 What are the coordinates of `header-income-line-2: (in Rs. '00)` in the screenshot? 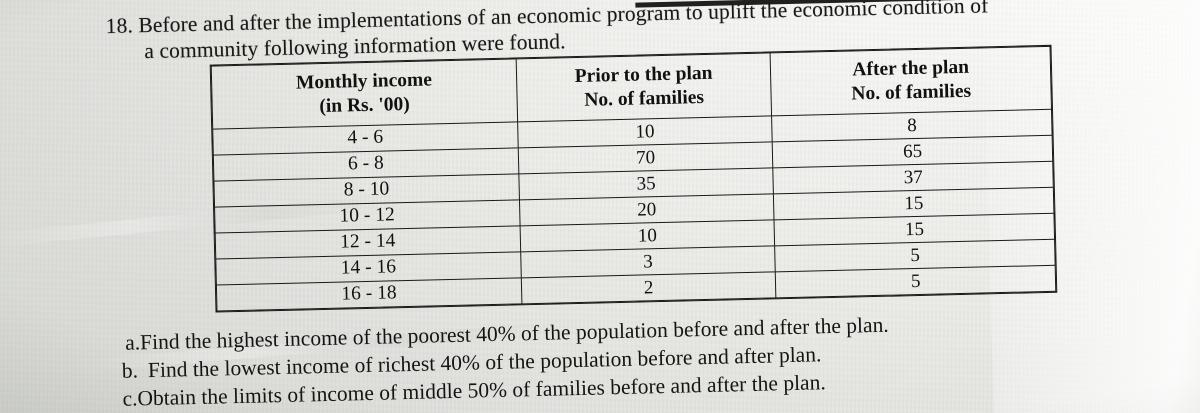 It's located at (365, 105).